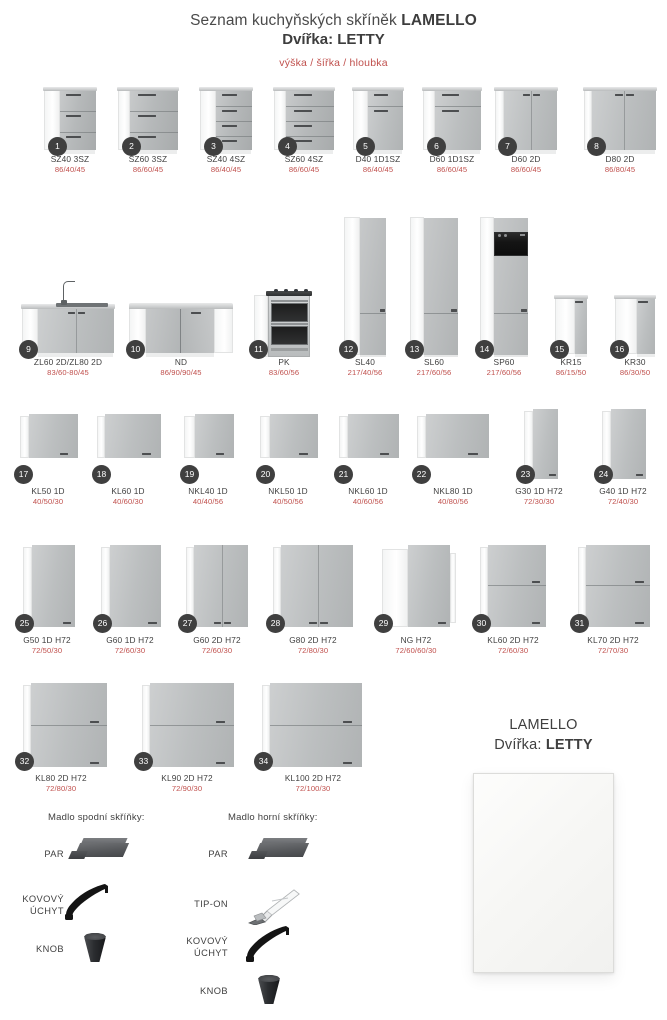 The height and width of the screenshot is (1020, 667). What do you see at coordinates (414, 349) in the screenshot?
I see `cabinet-badge-13: 13` at bounding box center [414, 349].